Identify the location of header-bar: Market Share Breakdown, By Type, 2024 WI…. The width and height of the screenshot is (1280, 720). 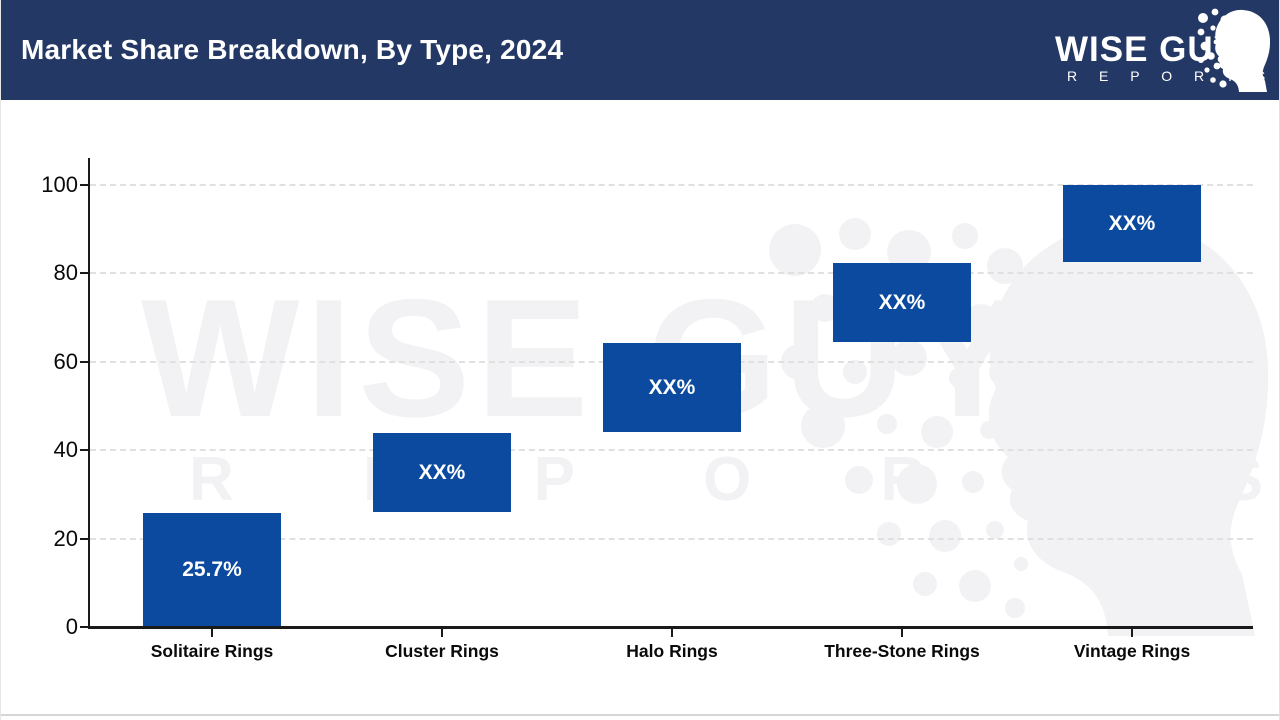
(640, 50).